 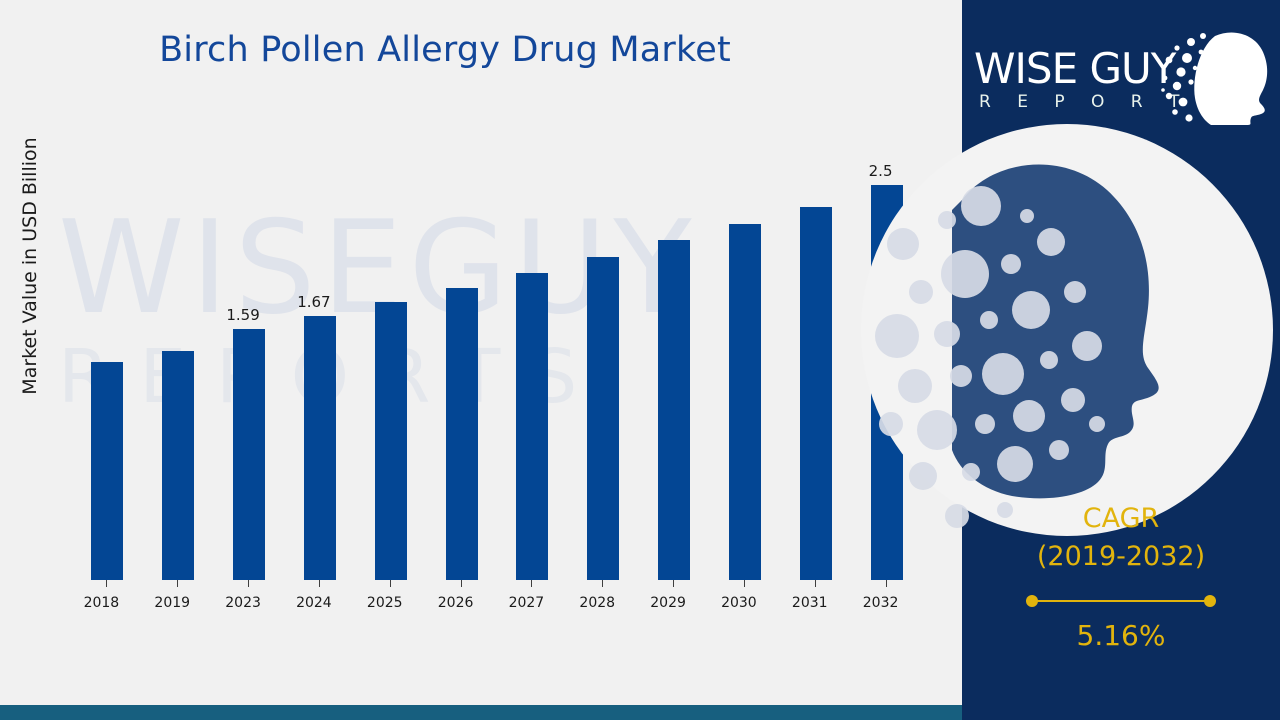 I want to click on bar-group: 2027, so click(x=526, y=380).